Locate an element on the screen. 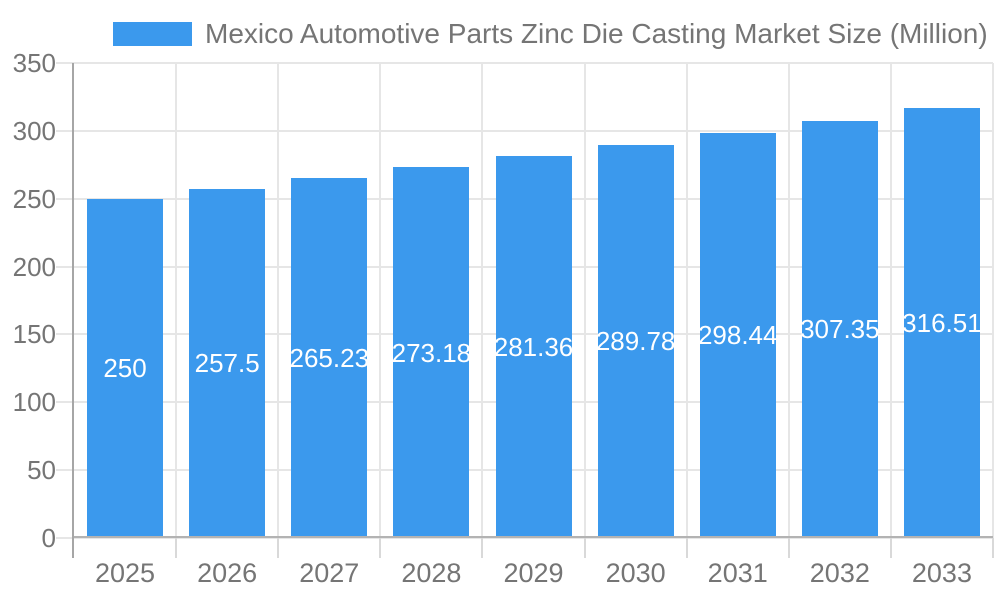 This screenshot has height=600, width=1000. bar-value-label: 265.23 is located at coordinates (329, 358).